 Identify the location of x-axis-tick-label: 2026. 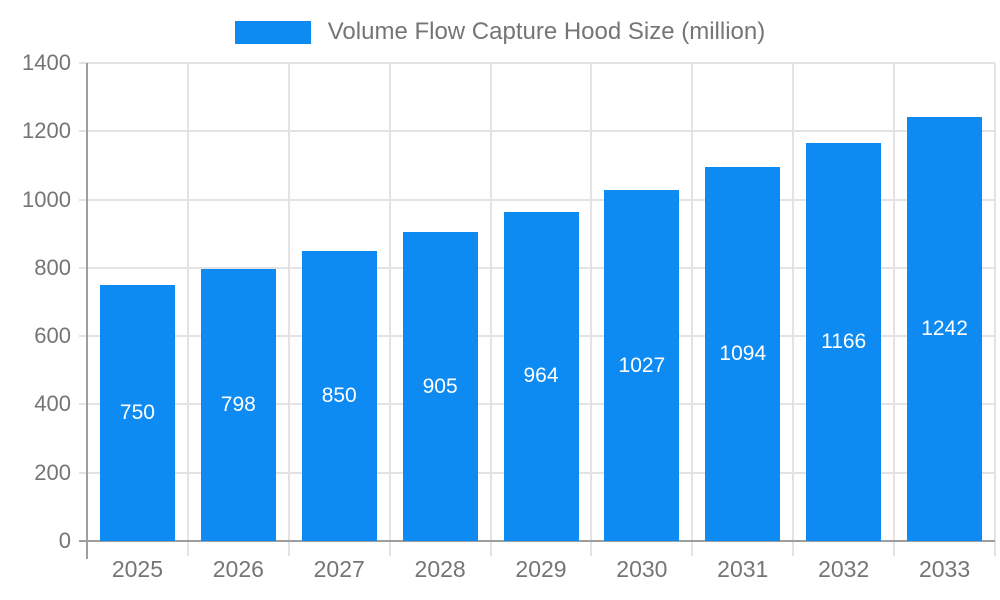
(238, 569).